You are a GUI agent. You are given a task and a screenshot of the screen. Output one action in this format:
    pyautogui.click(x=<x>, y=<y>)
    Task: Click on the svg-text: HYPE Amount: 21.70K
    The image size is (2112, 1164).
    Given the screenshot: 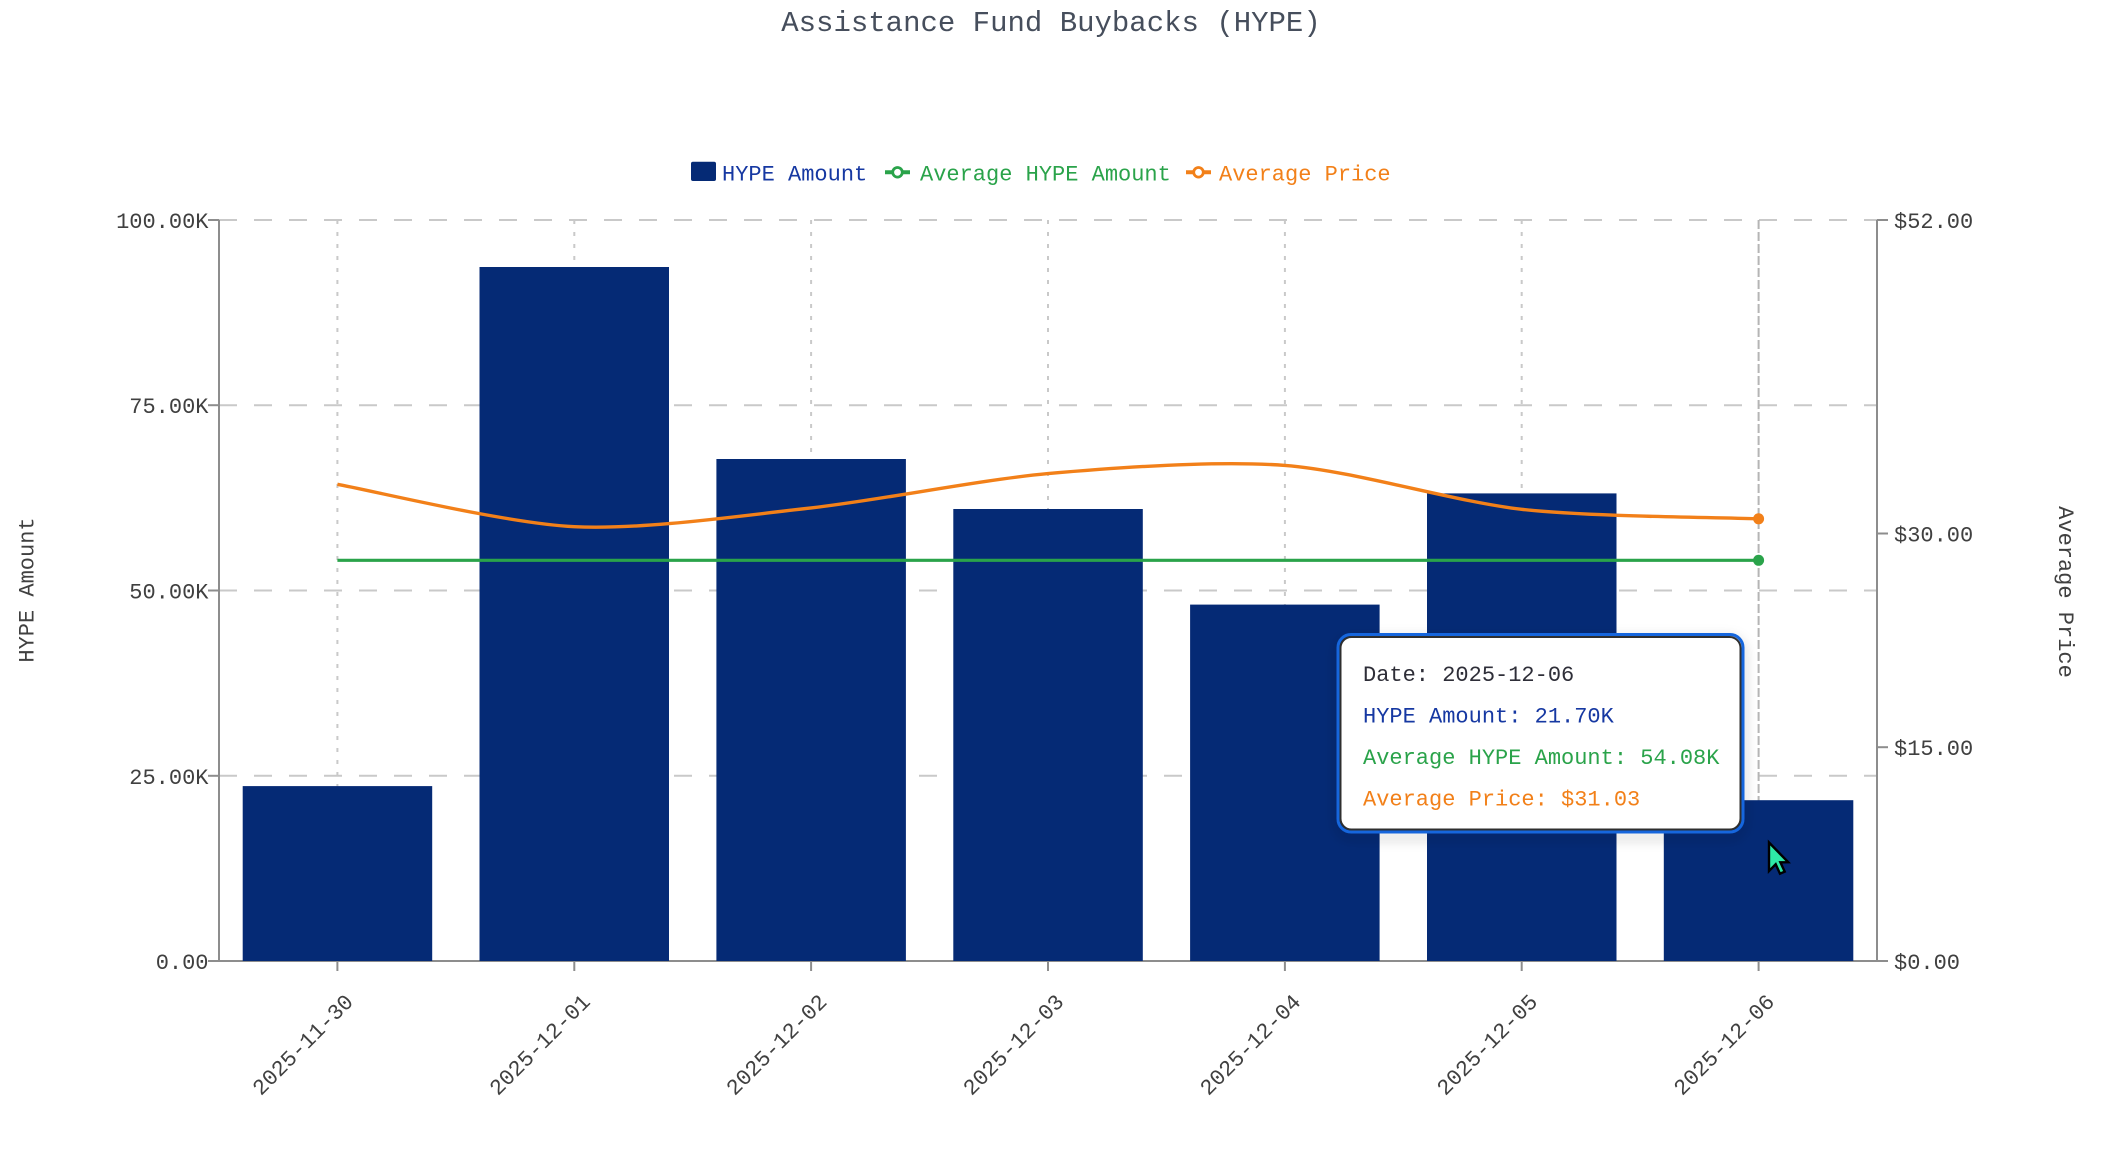 What is the action you would take?
    pyautogui.click(x=1489, y=717)
    